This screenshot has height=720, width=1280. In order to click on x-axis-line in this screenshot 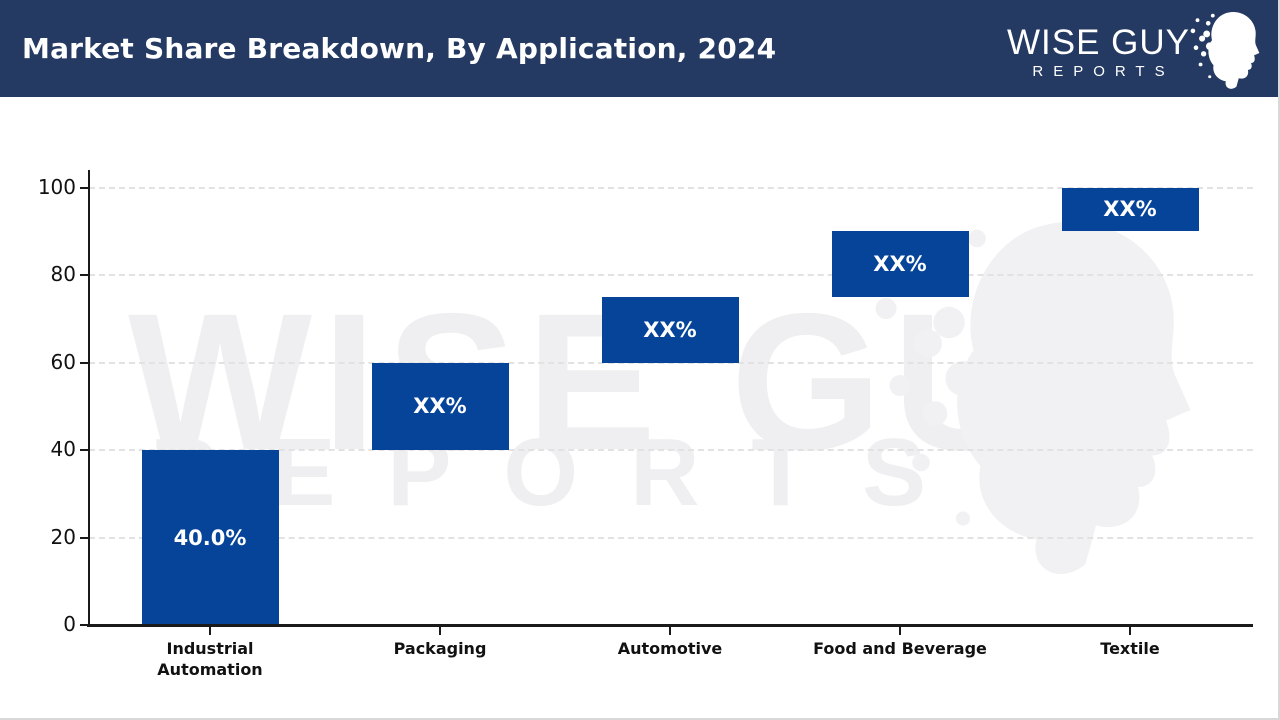, I will do `click(670, 625)`.